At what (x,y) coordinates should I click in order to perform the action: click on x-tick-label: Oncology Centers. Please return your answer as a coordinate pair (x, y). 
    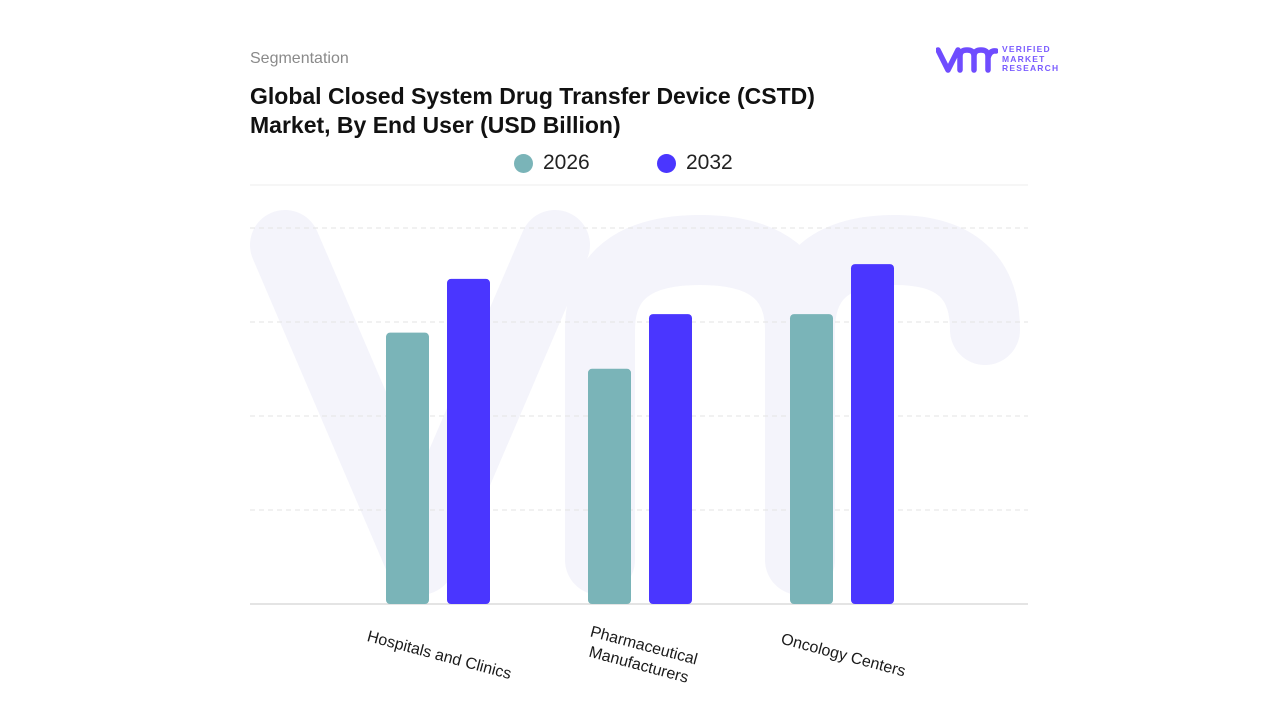
    Looking at the image, I should click on (843, 656).